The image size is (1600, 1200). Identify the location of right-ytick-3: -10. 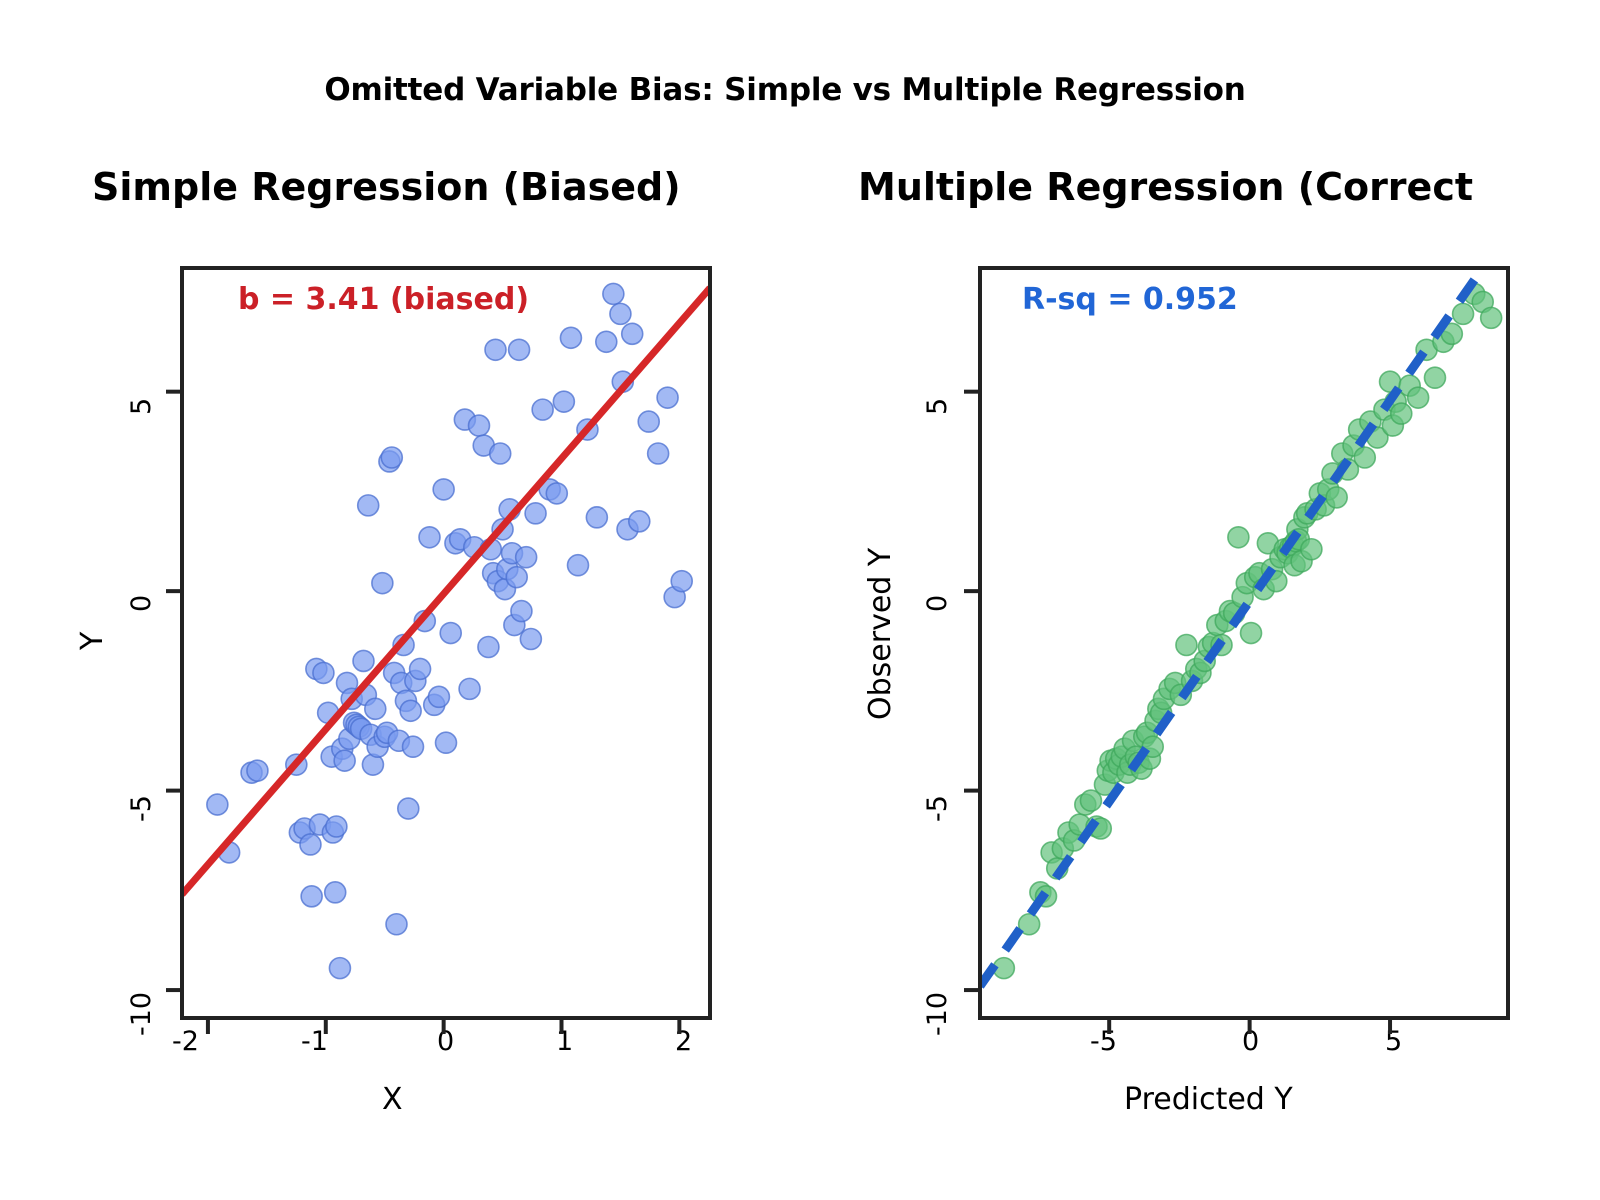
(937, 1013).